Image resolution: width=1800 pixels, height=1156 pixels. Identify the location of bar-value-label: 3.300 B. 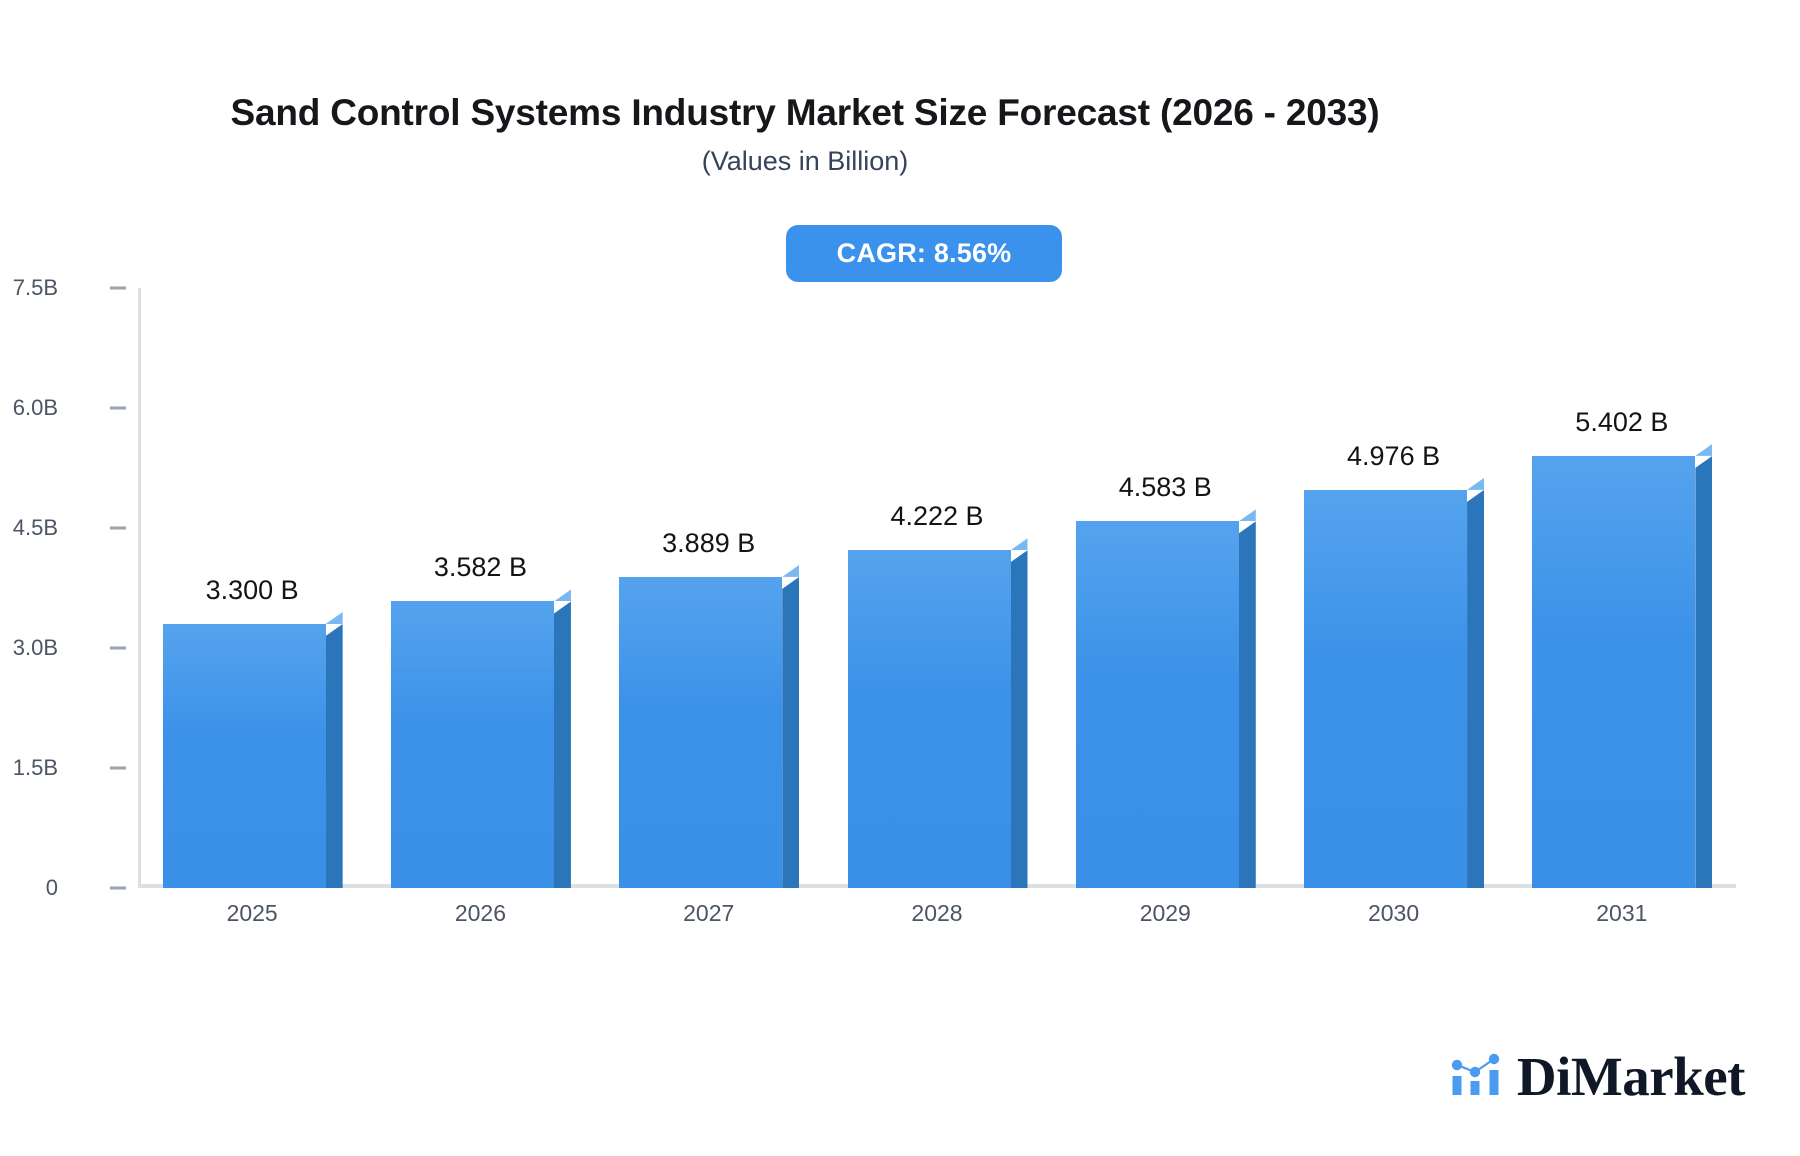
(252, 590).